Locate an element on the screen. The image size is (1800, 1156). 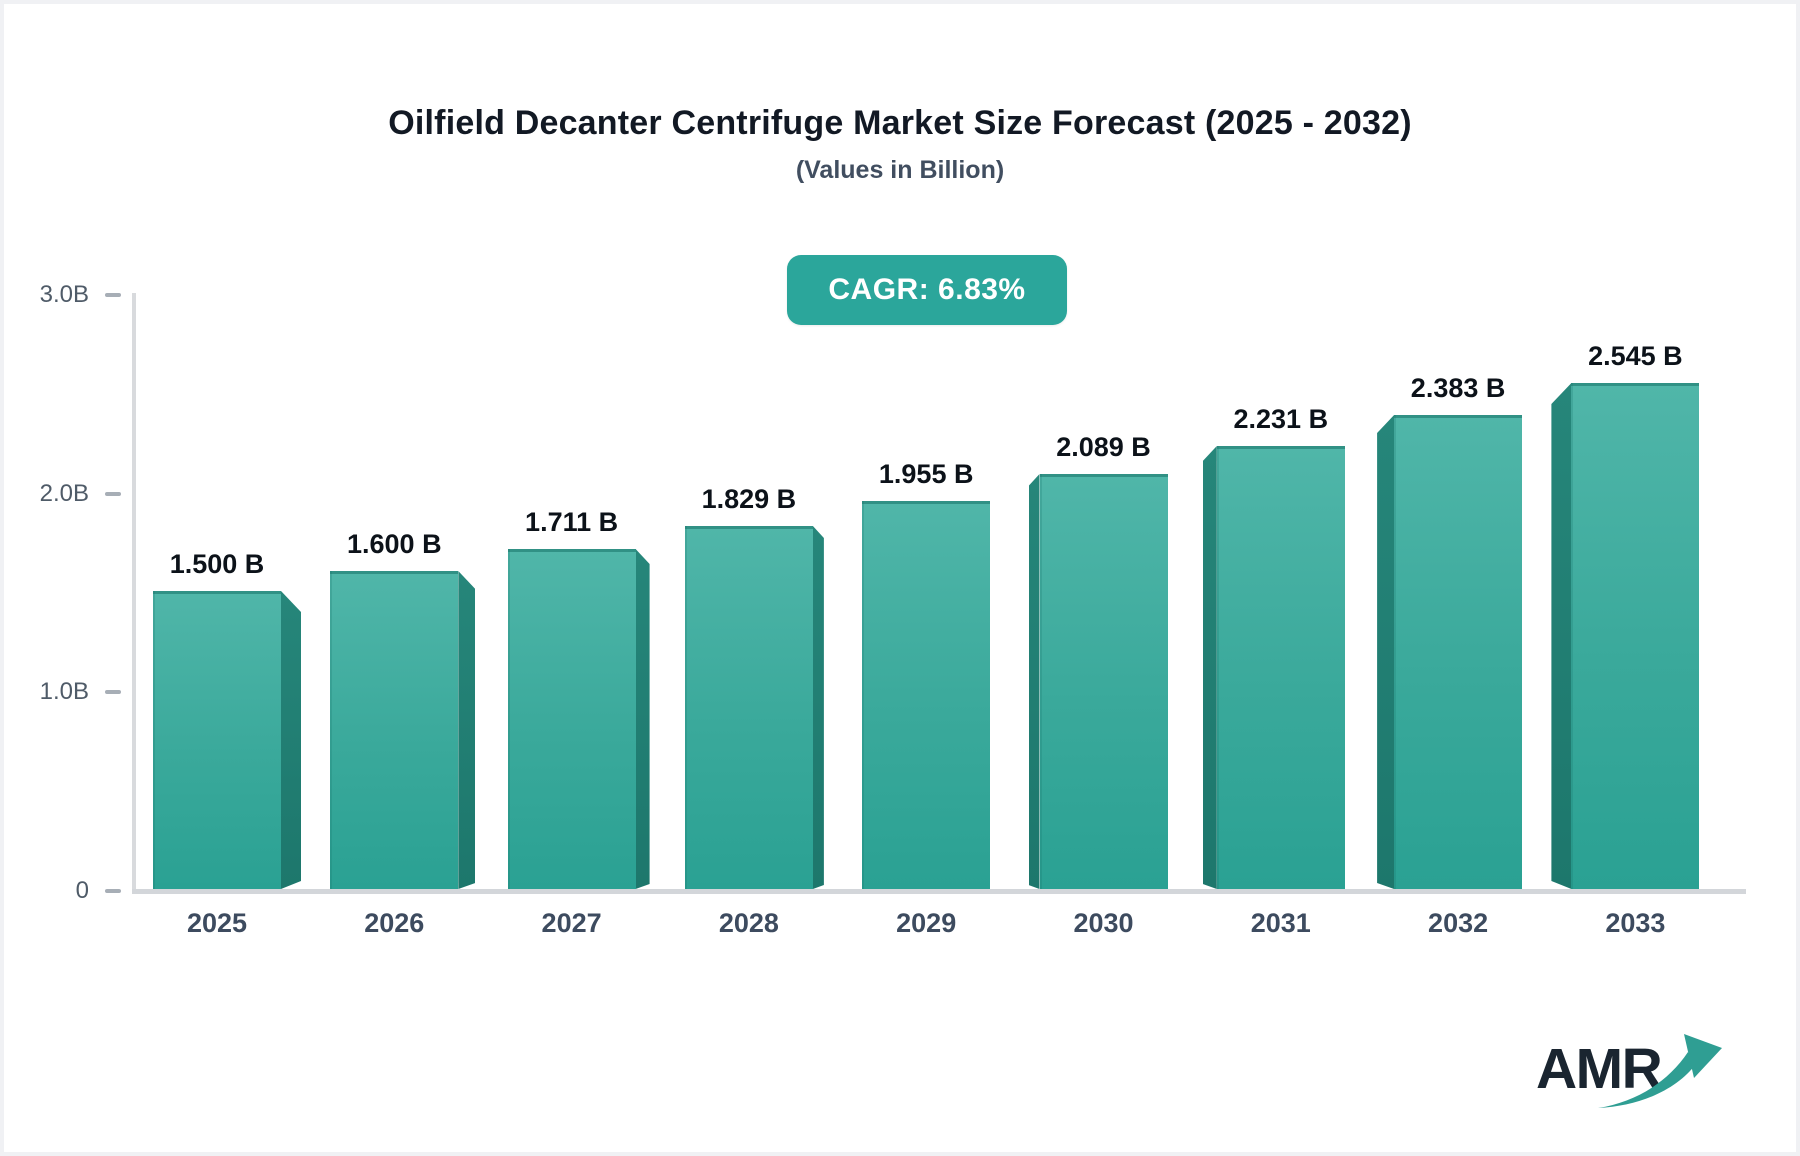
bar-3d-side-2028 is located at coordinates (818, 707).